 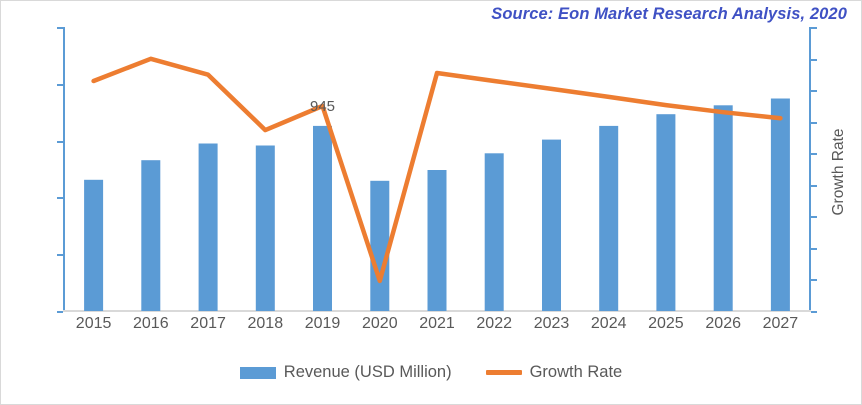 What do you see at coordinates (437, 311) in the screenshot?
I see `x-axis-line` at bounding box center [437, 311].